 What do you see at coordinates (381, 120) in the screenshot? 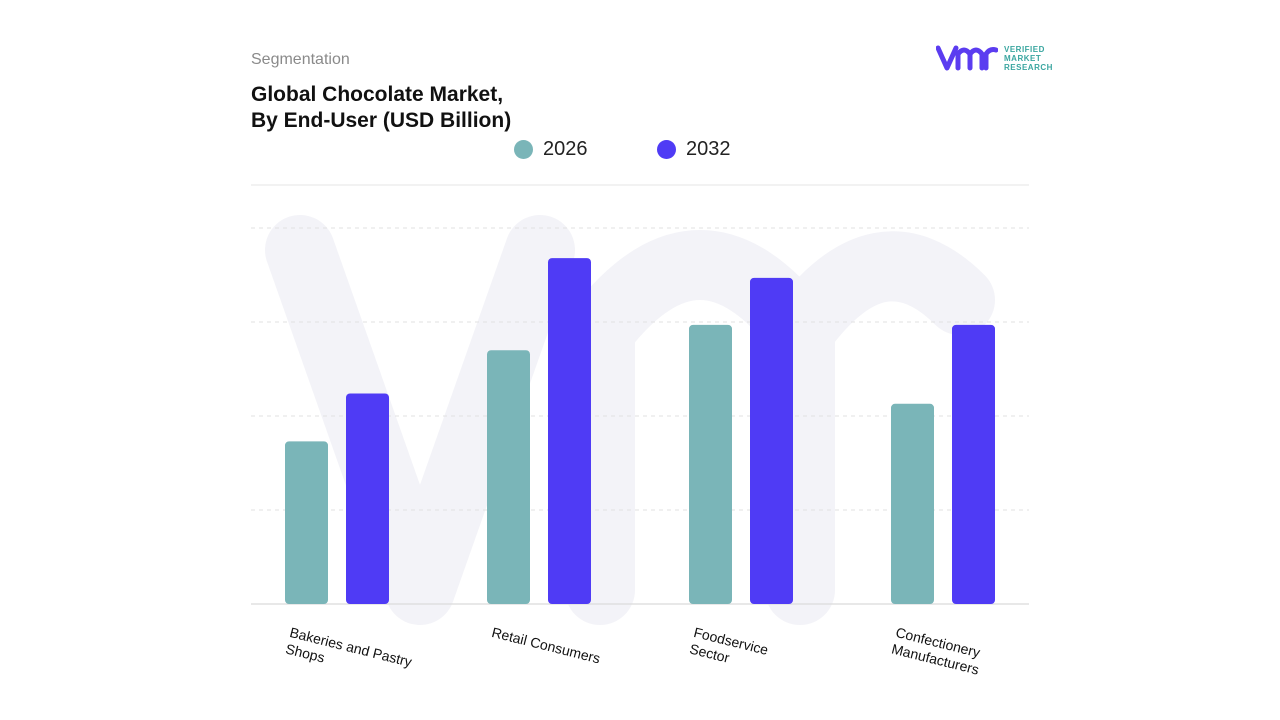
I see `title-line-2: By End-User (USD Billion)` at bounding box center [381, 120].